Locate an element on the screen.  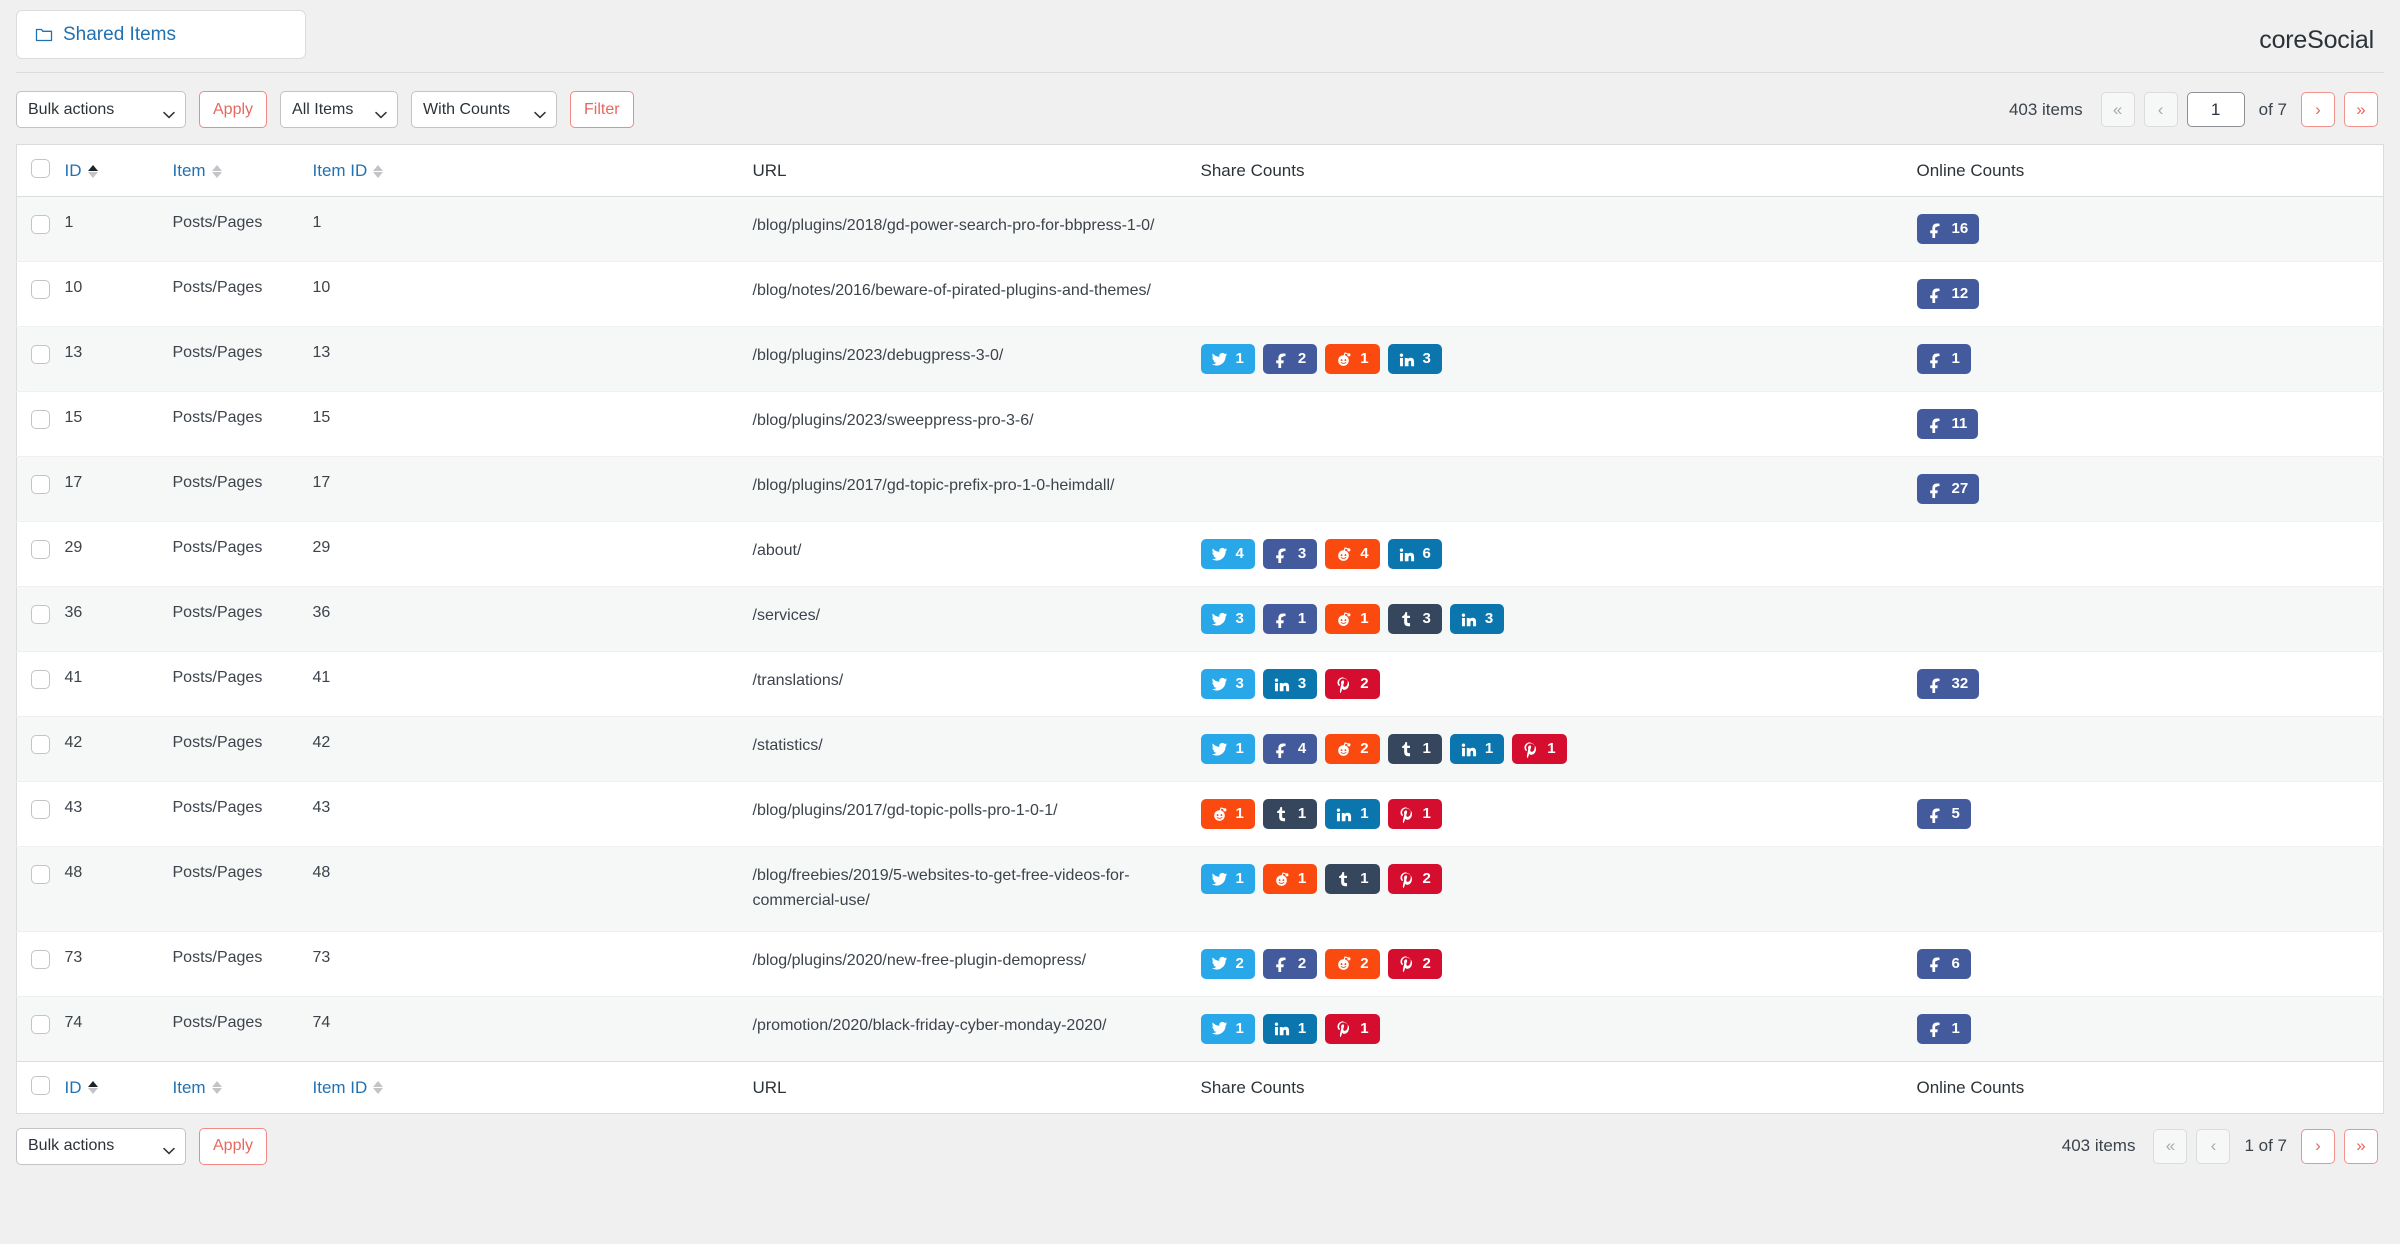
last-page-button-bottom: » is located at coordinates (2361, 1146).